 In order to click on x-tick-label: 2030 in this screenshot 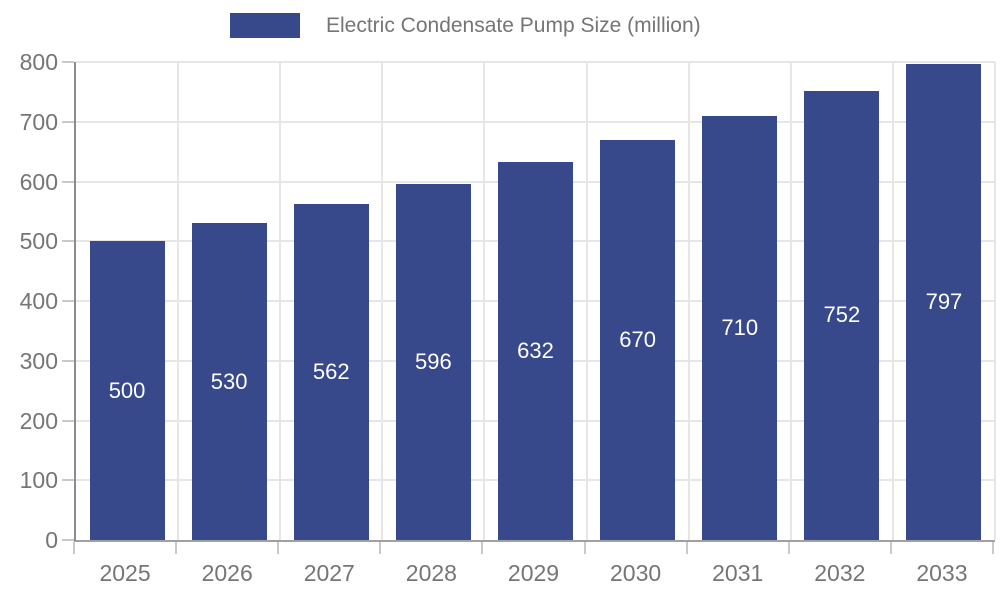, I will do `click(636, 573)`.